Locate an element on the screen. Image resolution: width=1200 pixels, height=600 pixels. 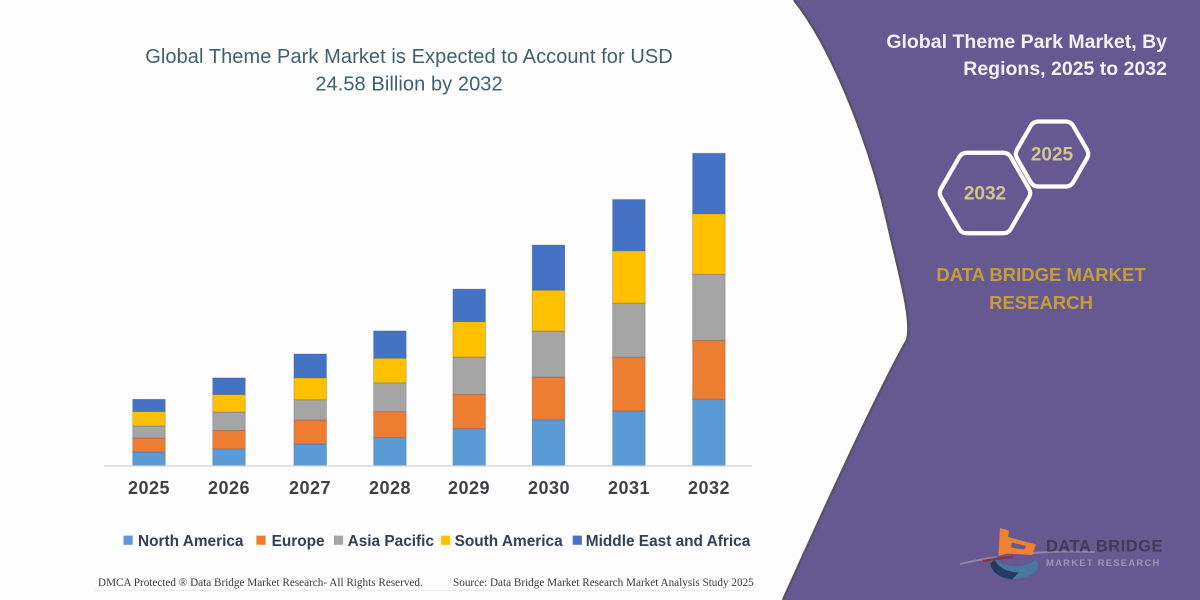
svg-text: Europe is located at coordinates (298, 541).